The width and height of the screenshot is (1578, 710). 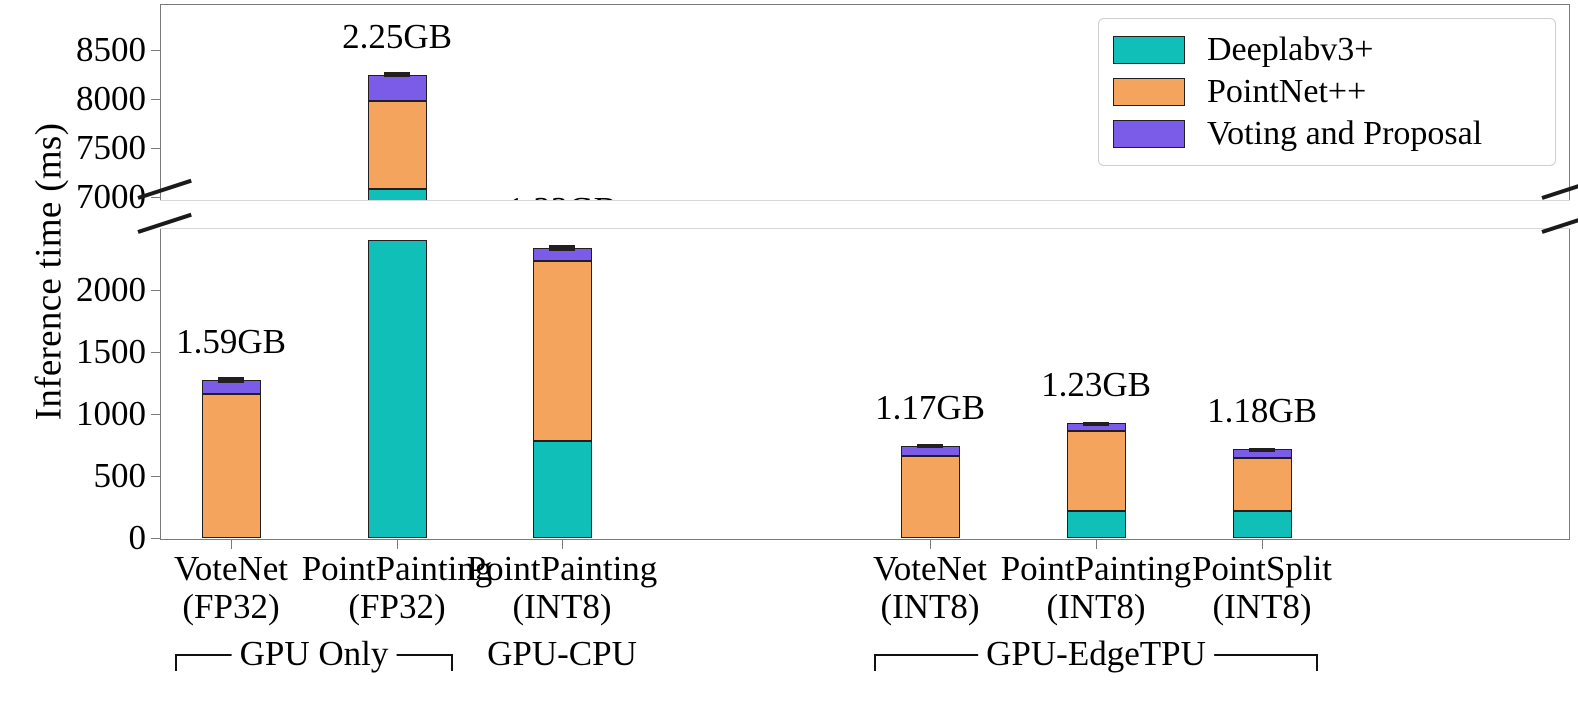 I want to click on axis-break-slash, so click(x=1559, y=189).